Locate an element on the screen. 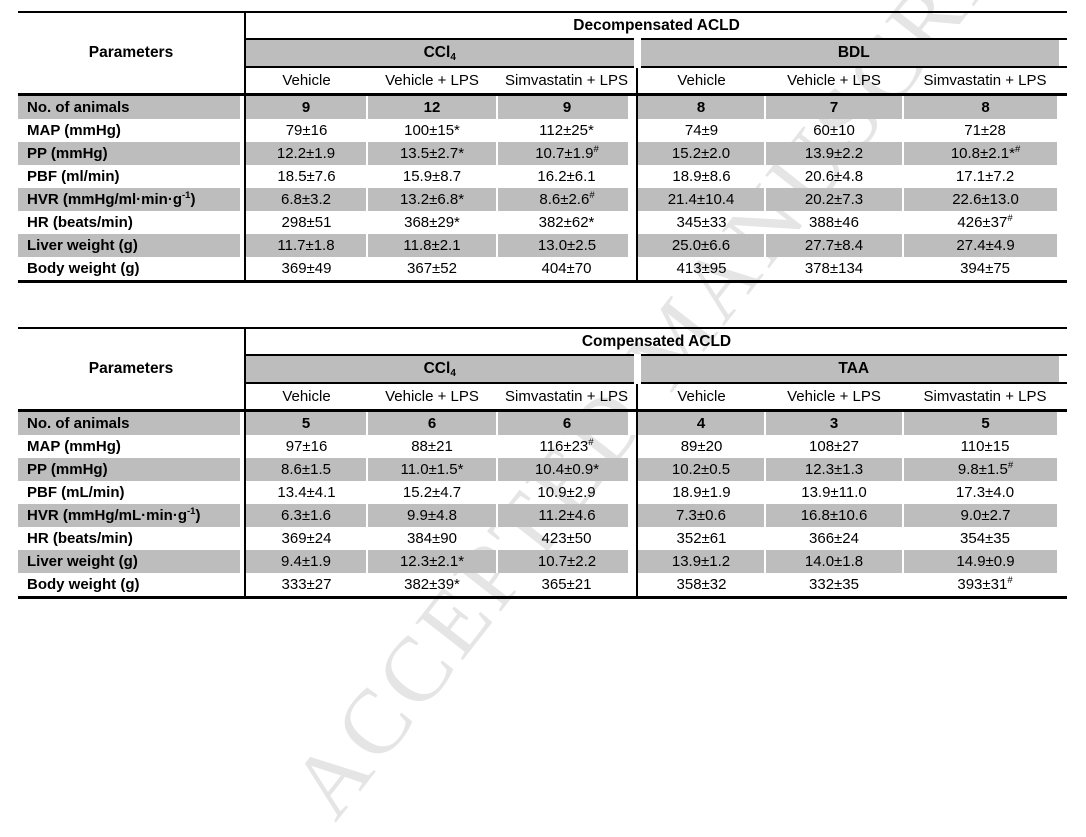 This screenshot has width=1086, height=837. cell: 89±20 is located at coordinates (700, 446).